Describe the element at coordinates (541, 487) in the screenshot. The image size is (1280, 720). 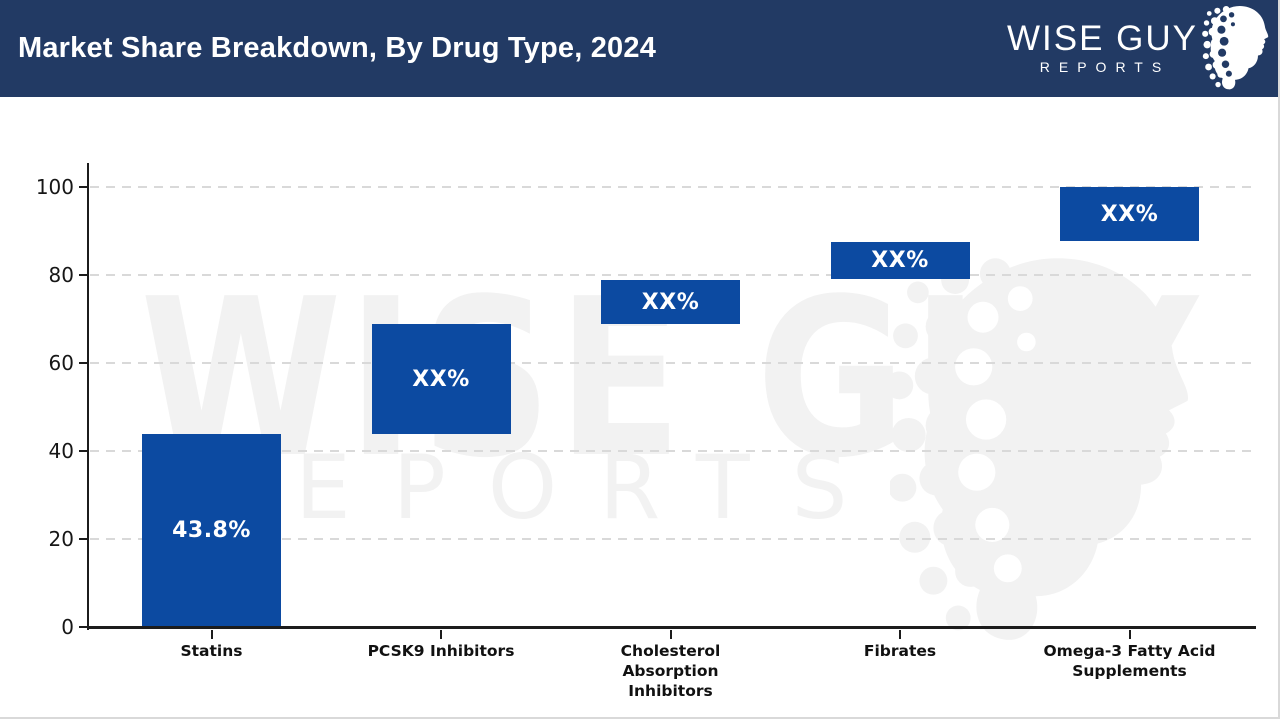
I see `watermark-reports-text: REPORTS` at that location.